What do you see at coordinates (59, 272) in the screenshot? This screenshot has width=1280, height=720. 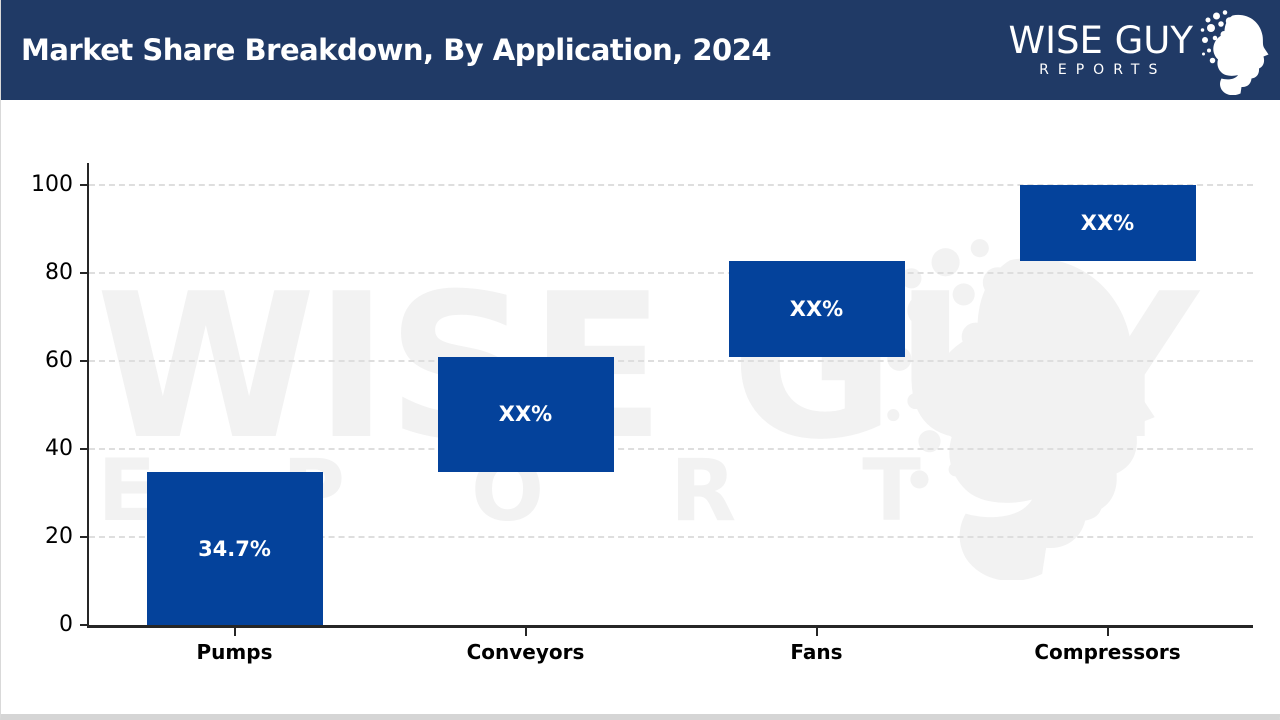 I see `y-tick-label: 80` at bounding box center [59, 272].